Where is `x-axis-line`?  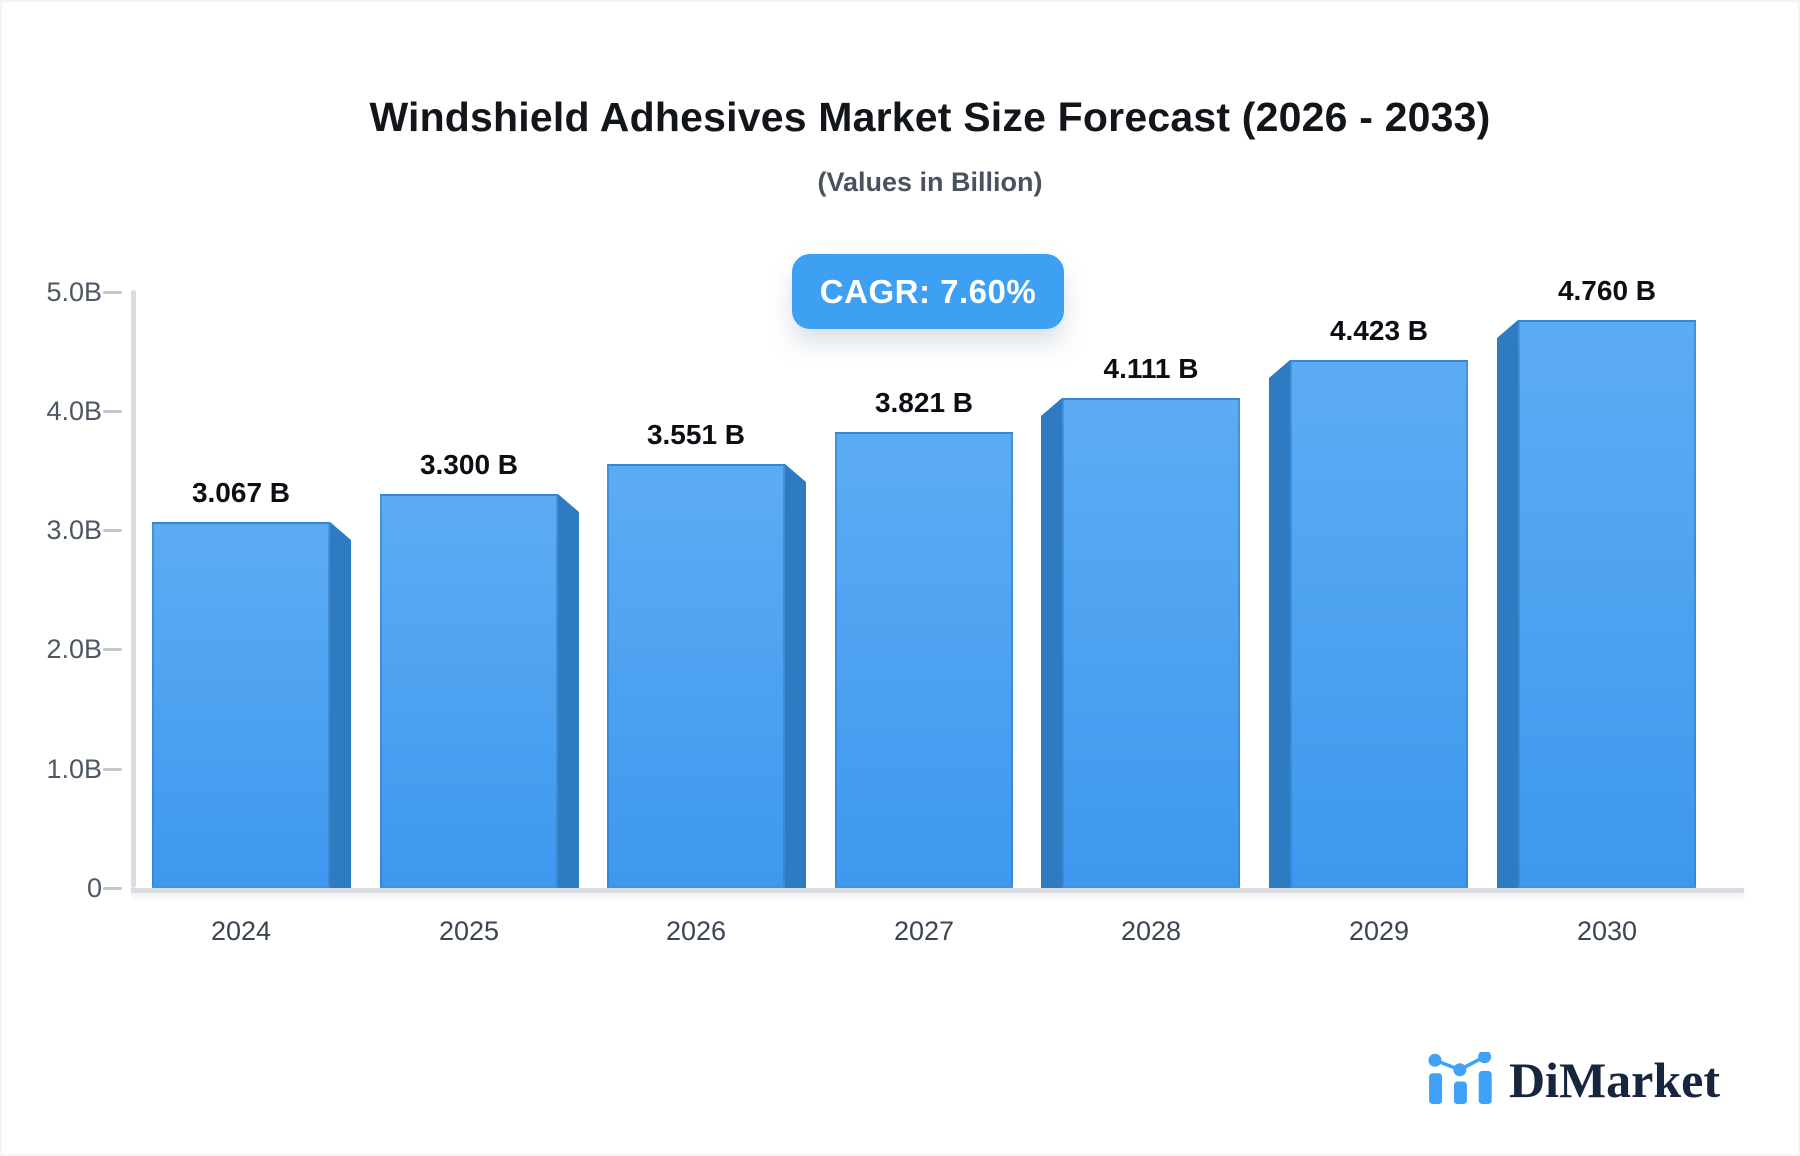
x-axis-line is located at coordinates (937, 890).